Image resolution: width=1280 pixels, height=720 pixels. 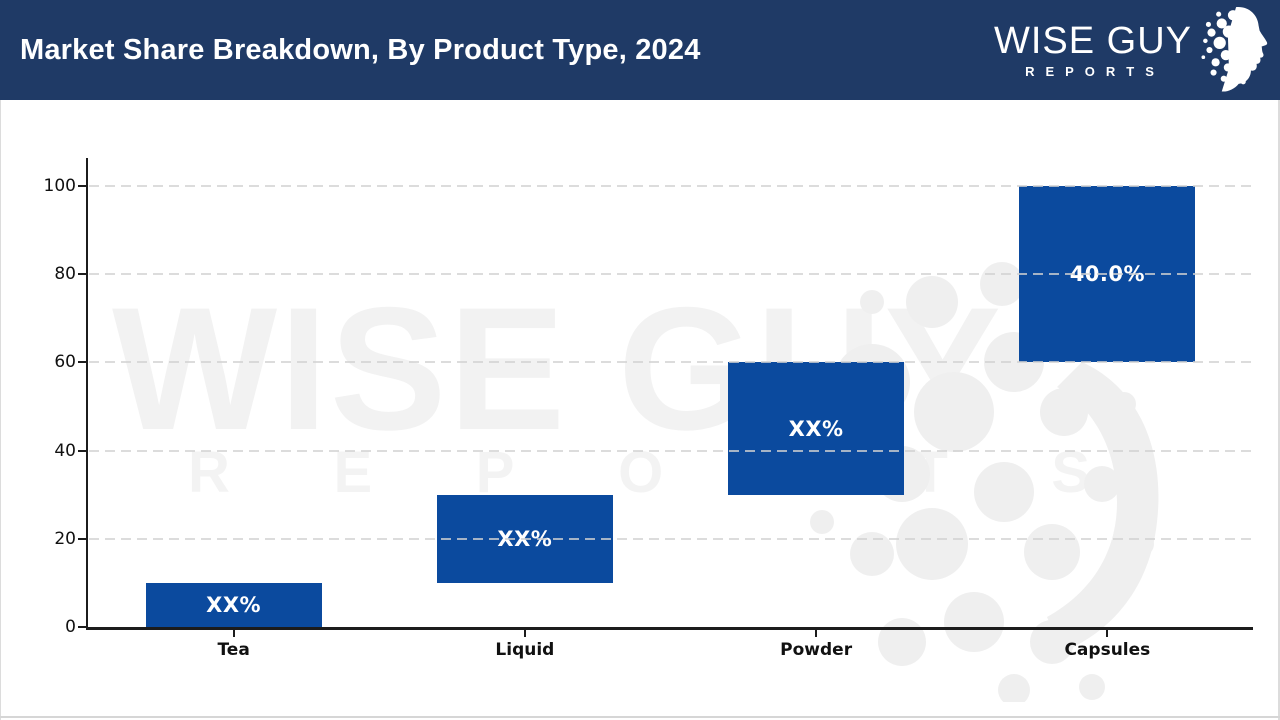 What do you see at coordinates (233, 633) in the screenshot?
I see `x-tick-tea` at bounding box center [233, 633].